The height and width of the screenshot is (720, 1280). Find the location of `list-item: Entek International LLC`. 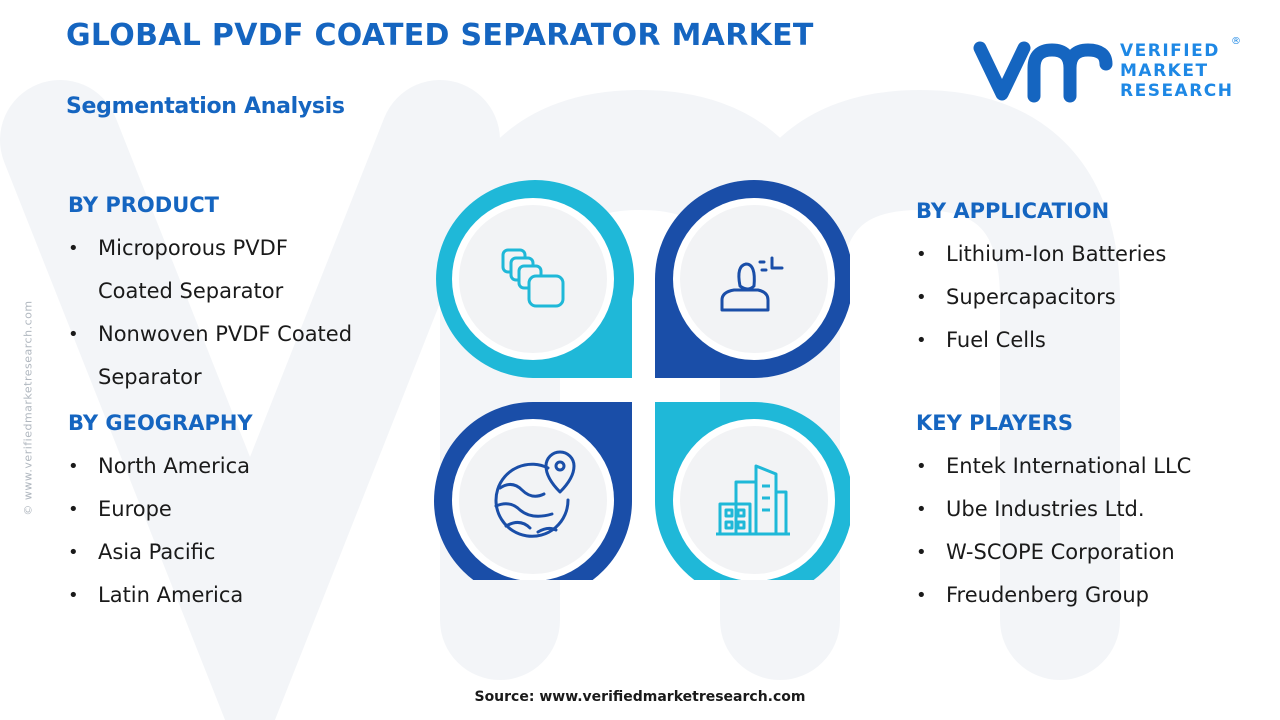

list-item: Entek International LLC is located at coordinates (1053, 466).